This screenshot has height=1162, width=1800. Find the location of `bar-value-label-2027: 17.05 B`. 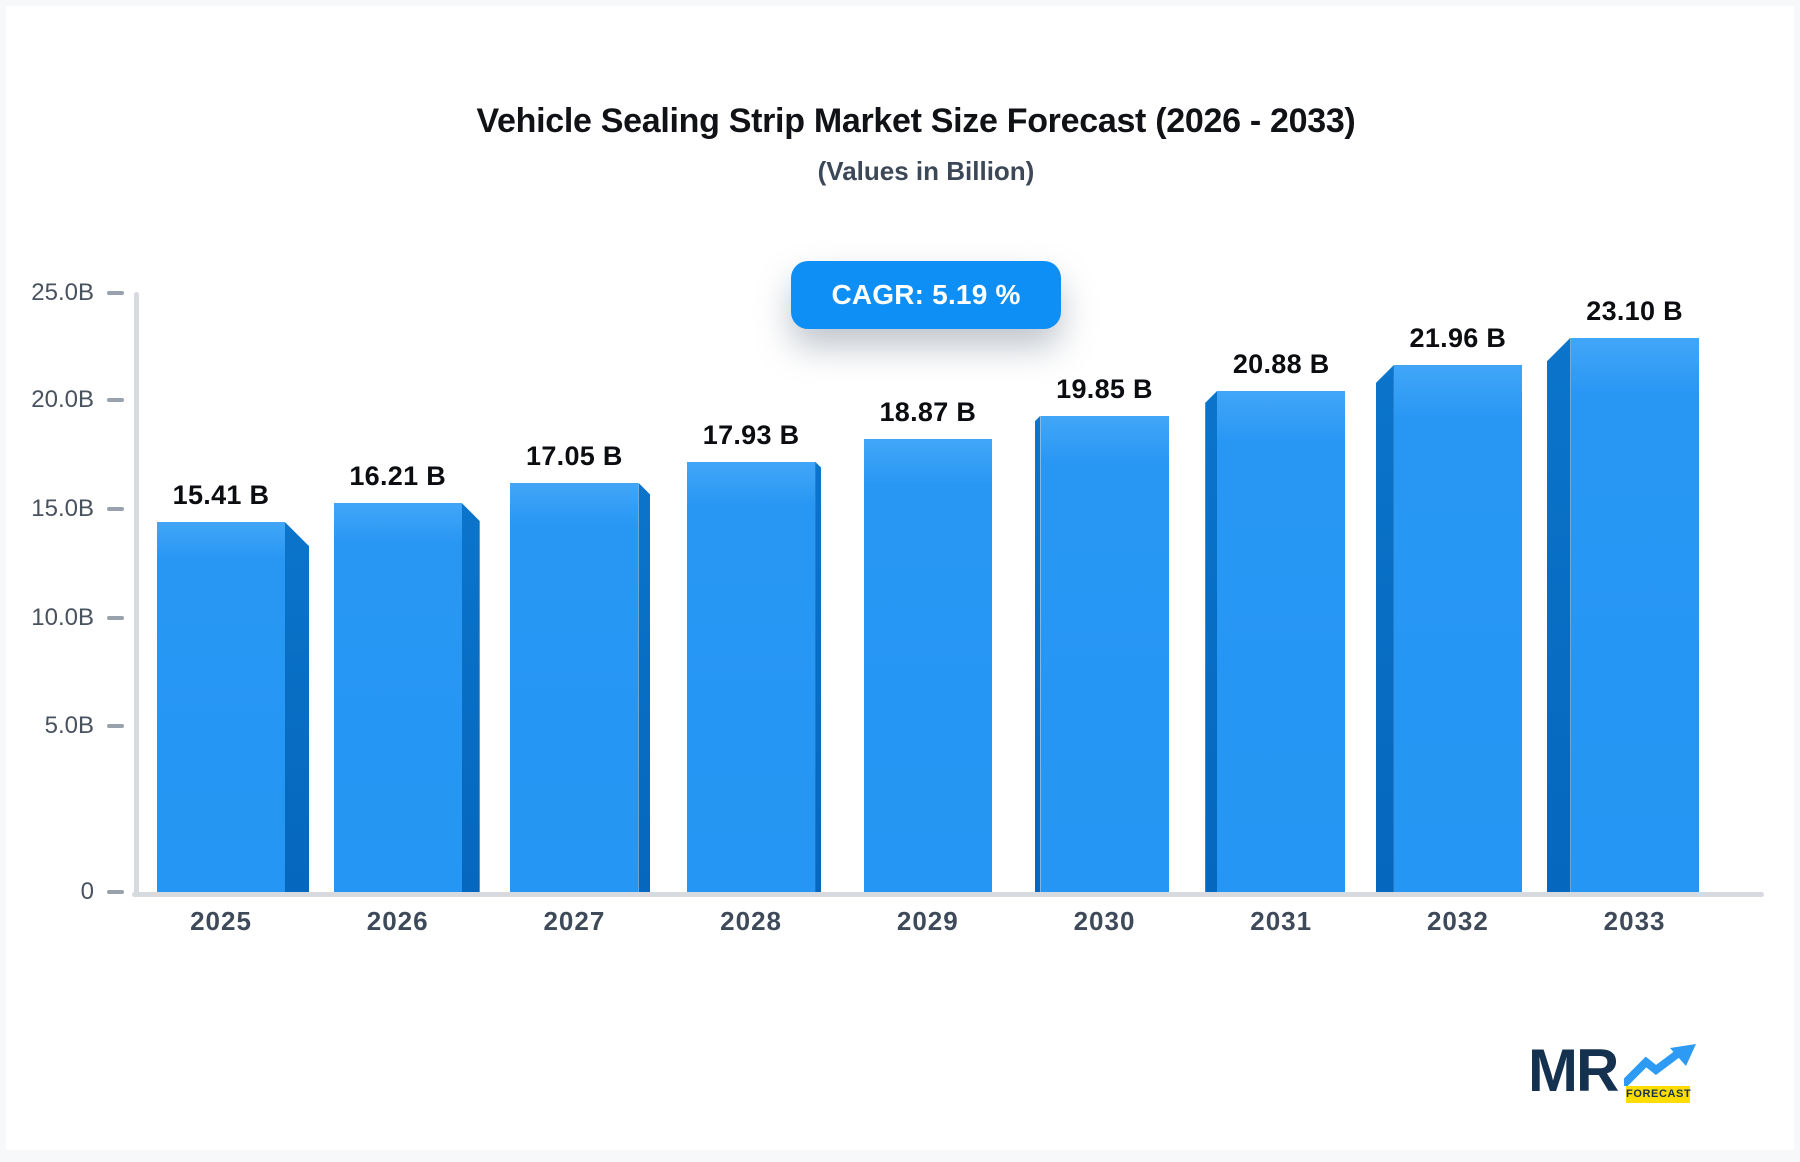

bar-value-label-2027: 17.05 B is located at coordinates (574, 455).